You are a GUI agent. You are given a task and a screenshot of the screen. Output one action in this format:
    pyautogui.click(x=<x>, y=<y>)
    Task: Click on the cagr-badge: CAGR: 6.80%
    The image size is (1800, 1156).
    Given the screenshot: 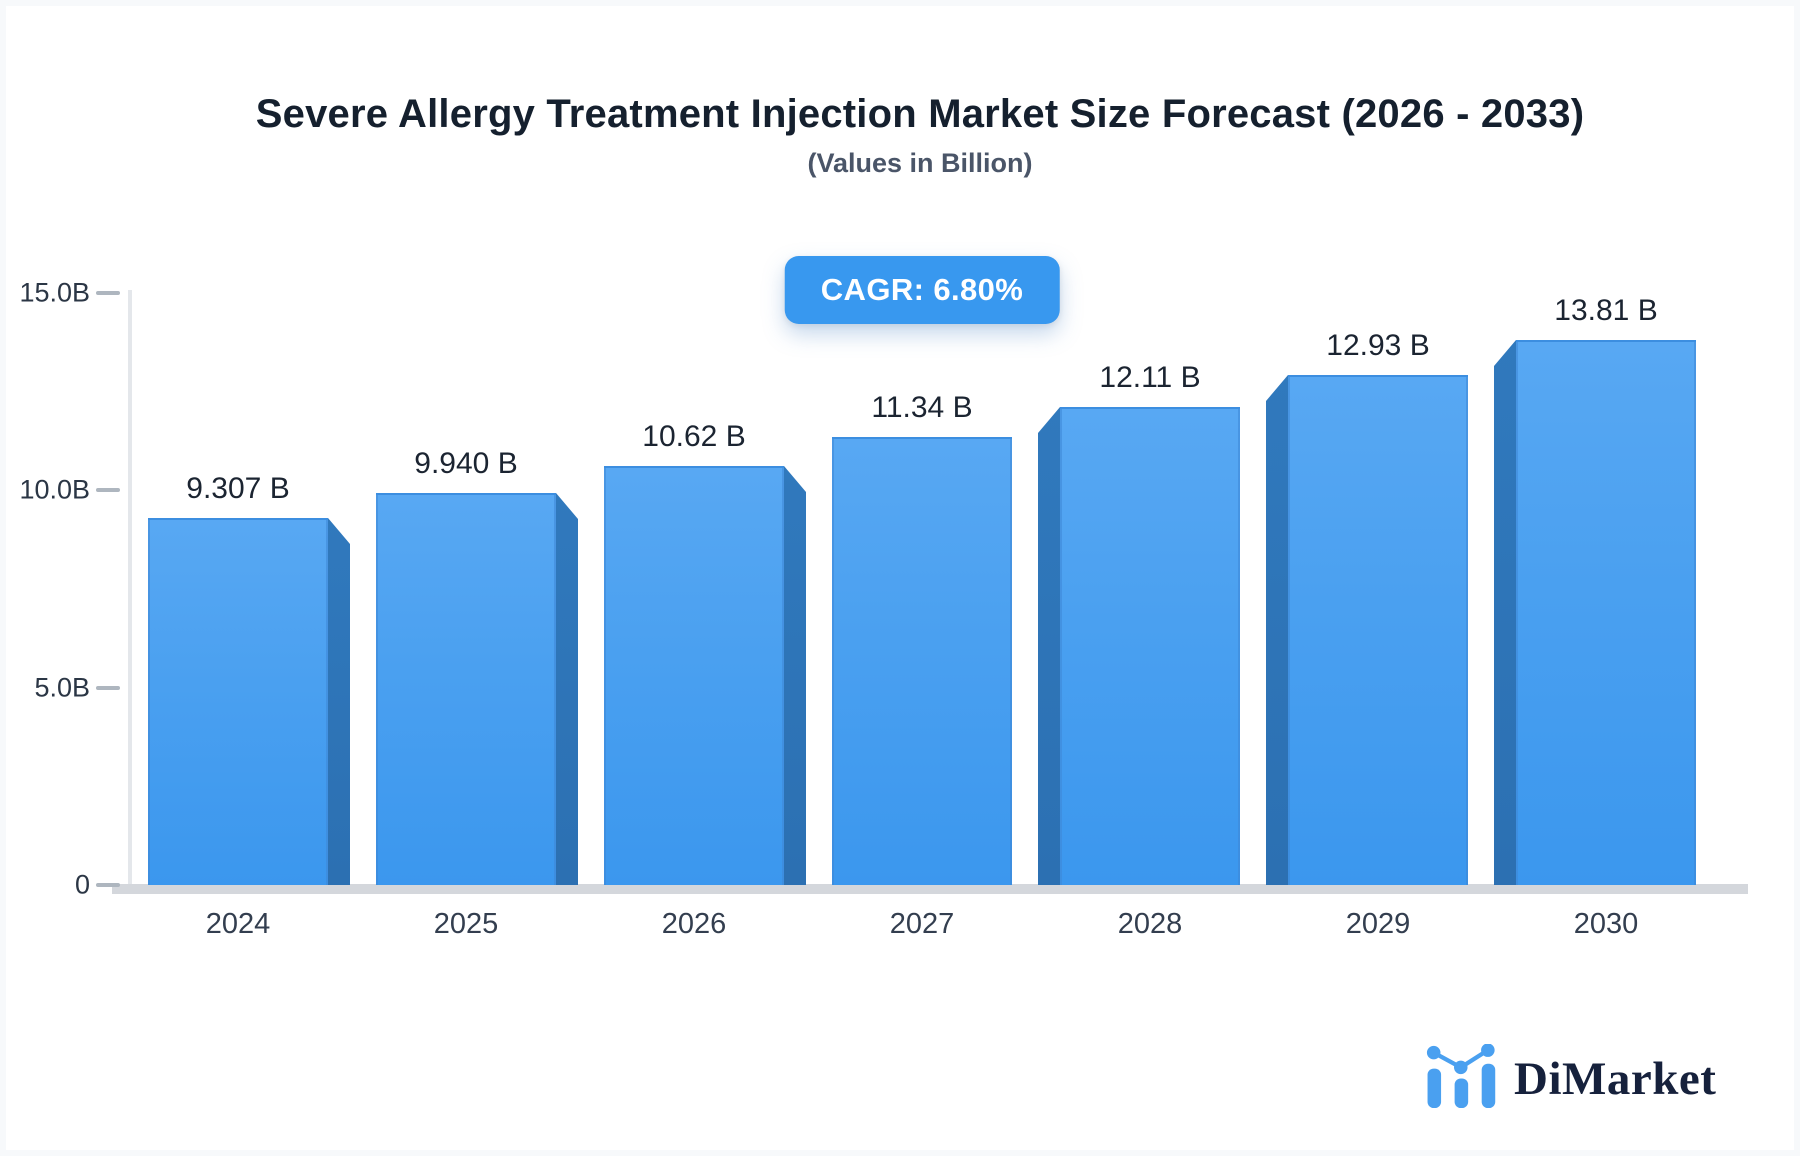 What is the action you would take?
    pyautogui.click(x=922, y=290)
    